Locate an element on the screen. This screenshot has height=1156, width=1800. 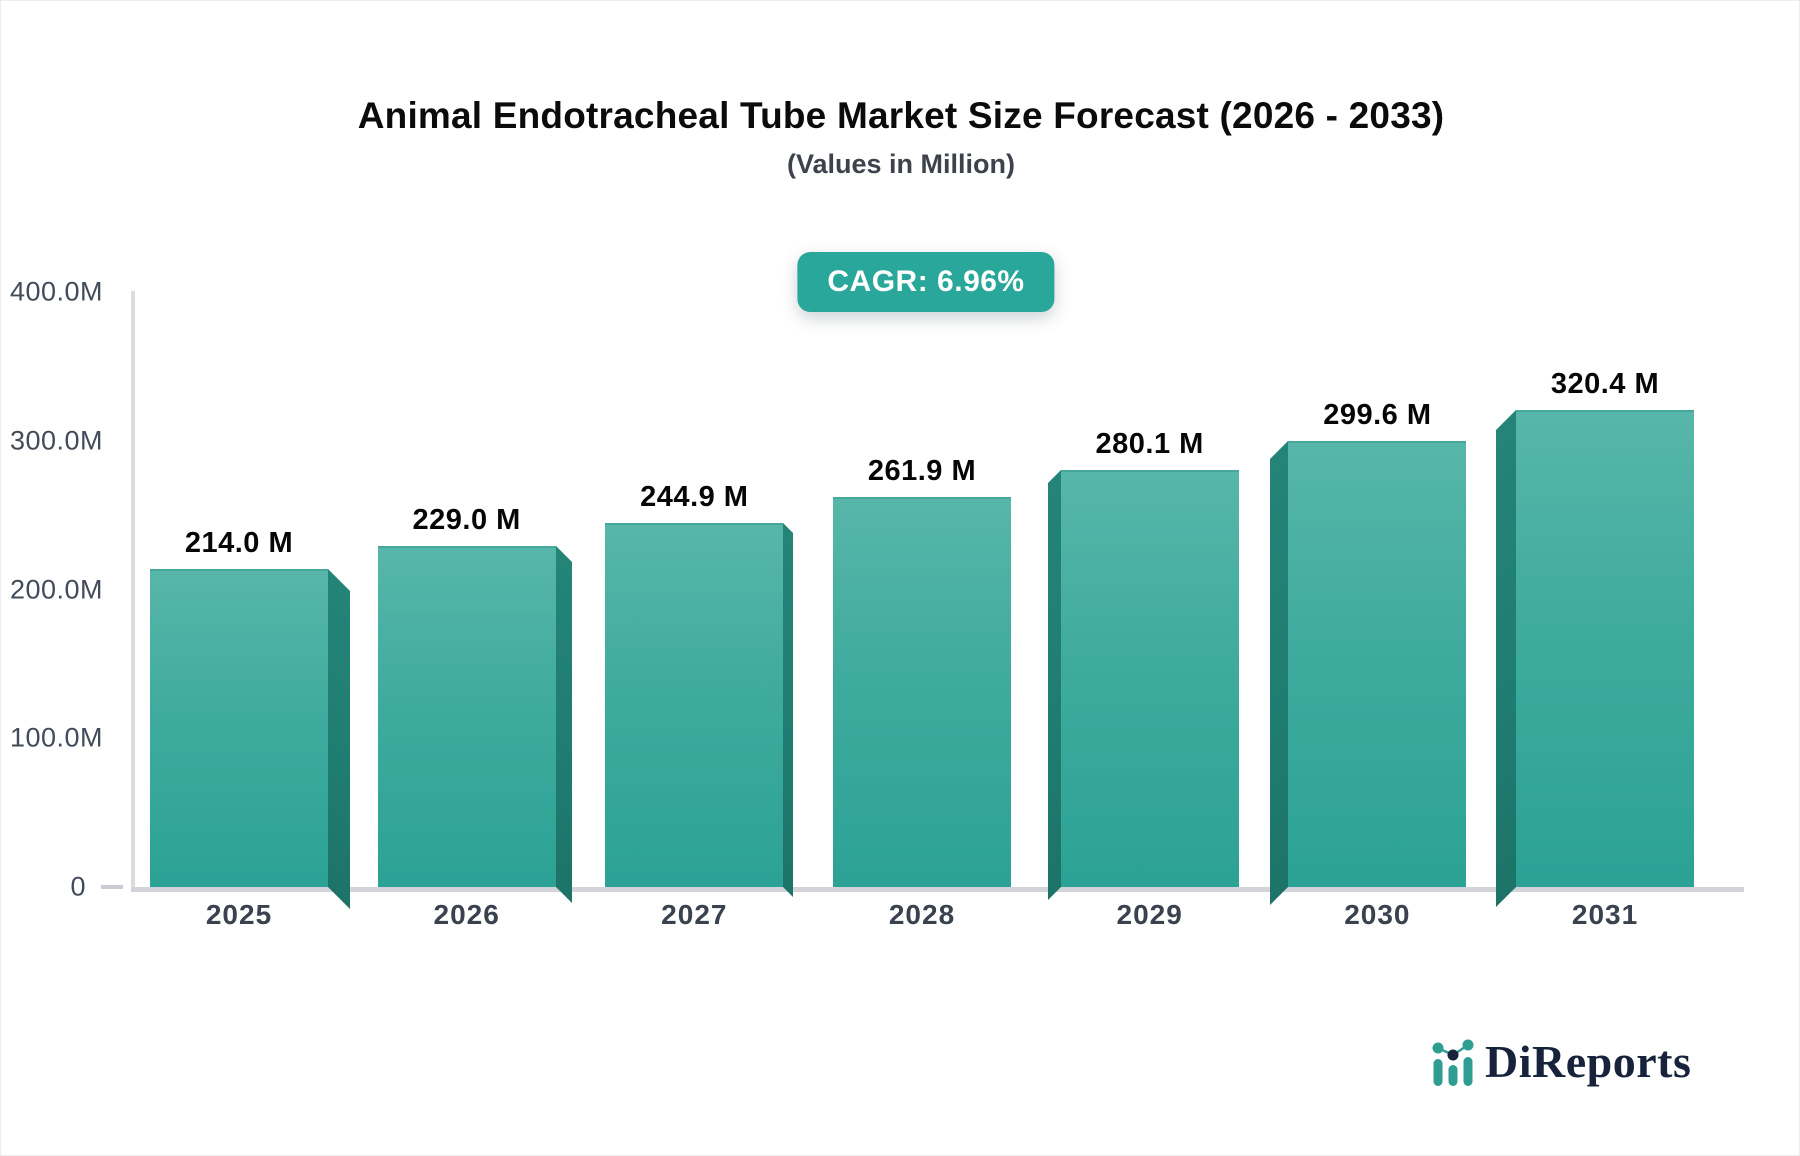
y-tick-400.0M: 400.0M is located at coordinates (56, 291).